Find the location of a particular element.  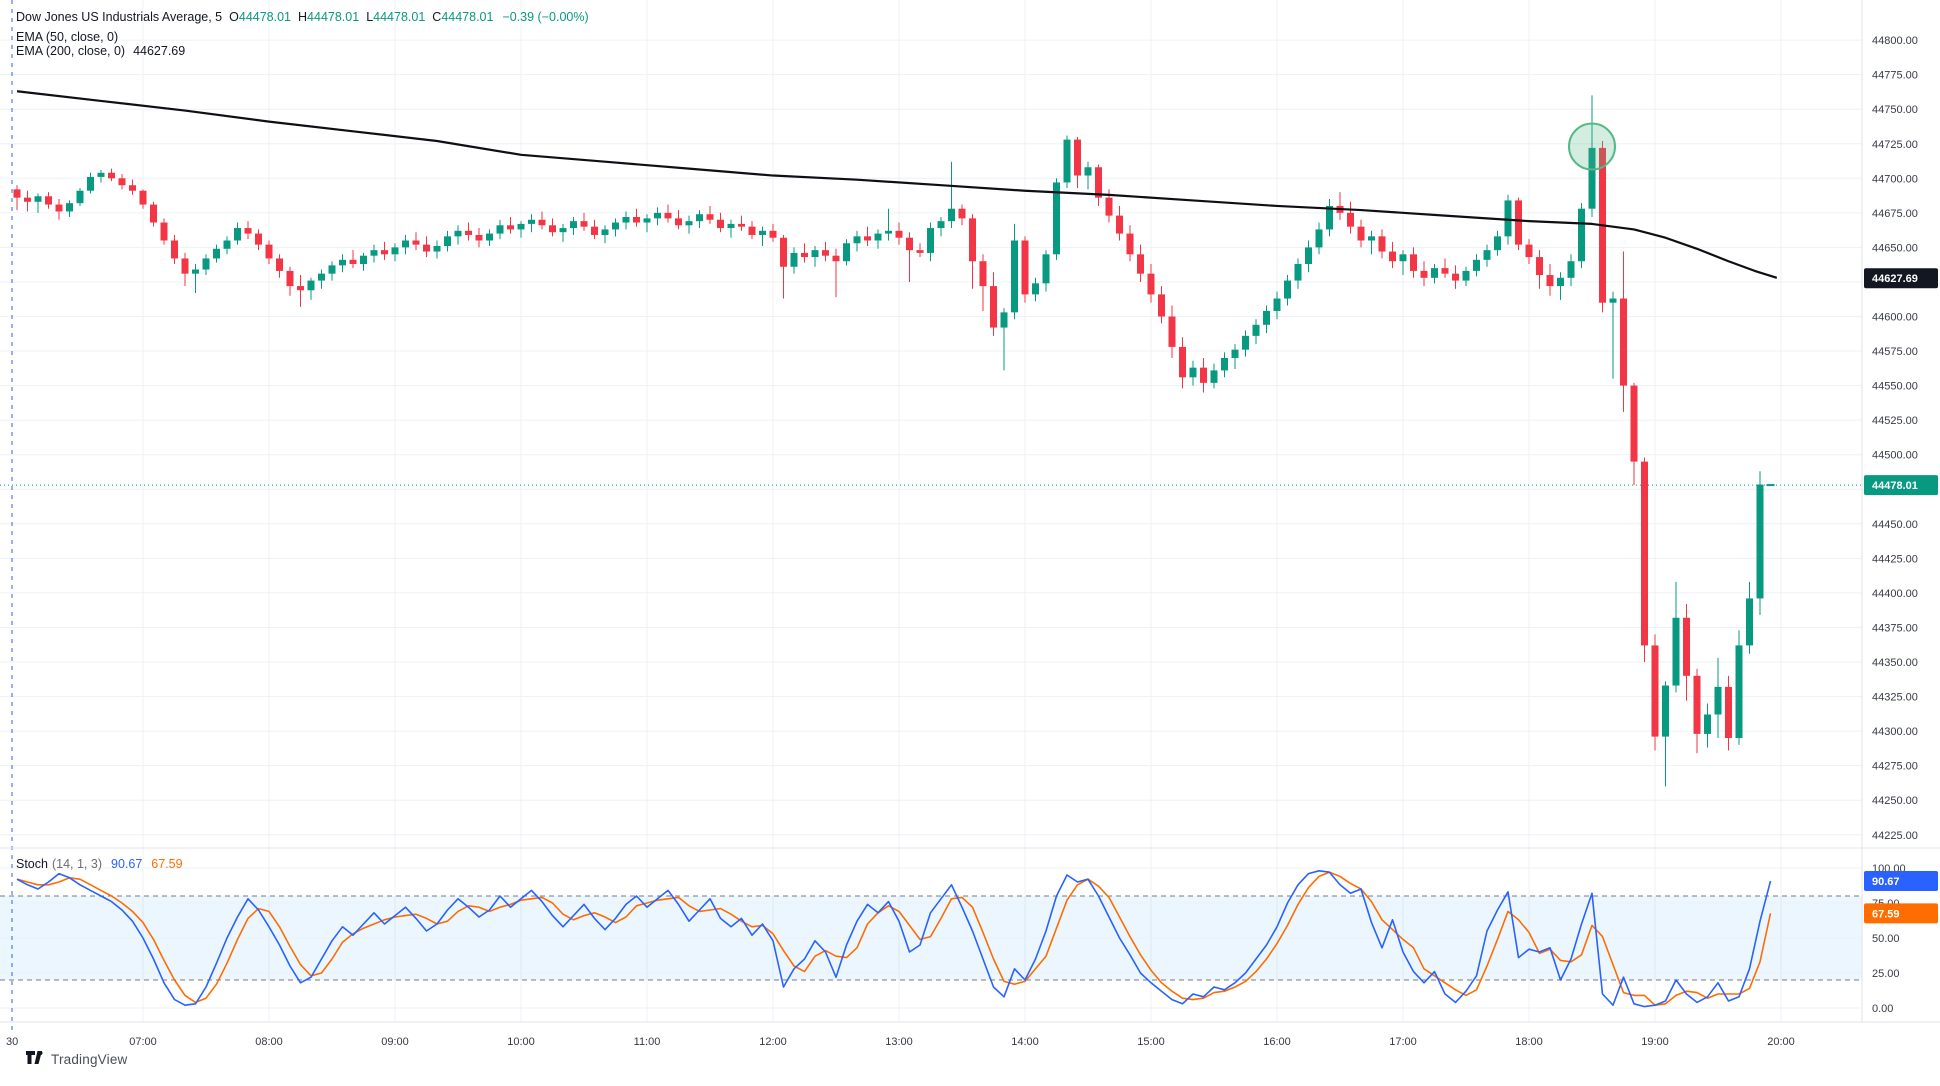

time-tick-label: 19:00 is located at coordinates (1655, 1042).